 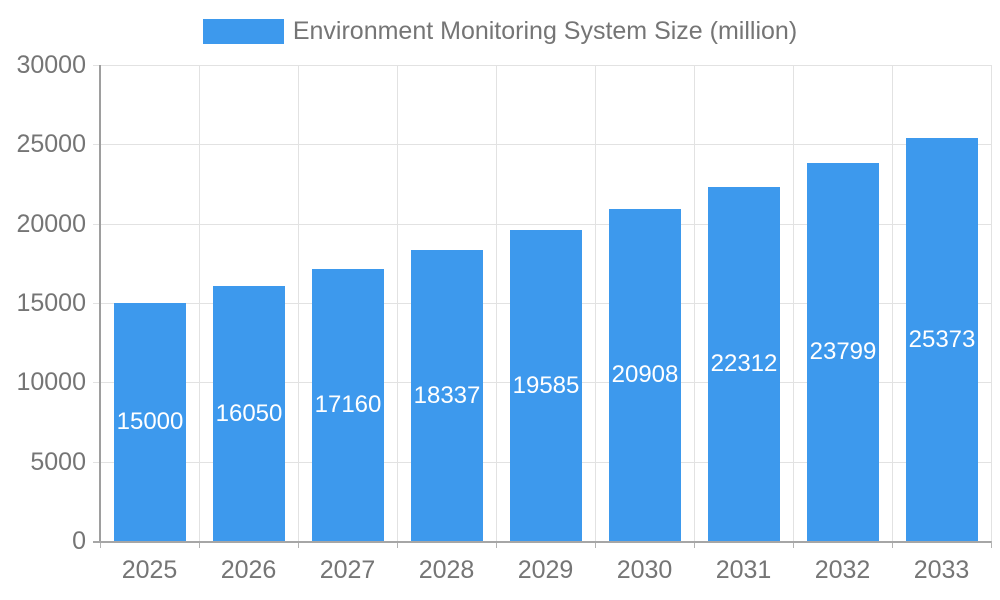 I want to click on x-tick-label: 2030, so click(x=644, y=570).